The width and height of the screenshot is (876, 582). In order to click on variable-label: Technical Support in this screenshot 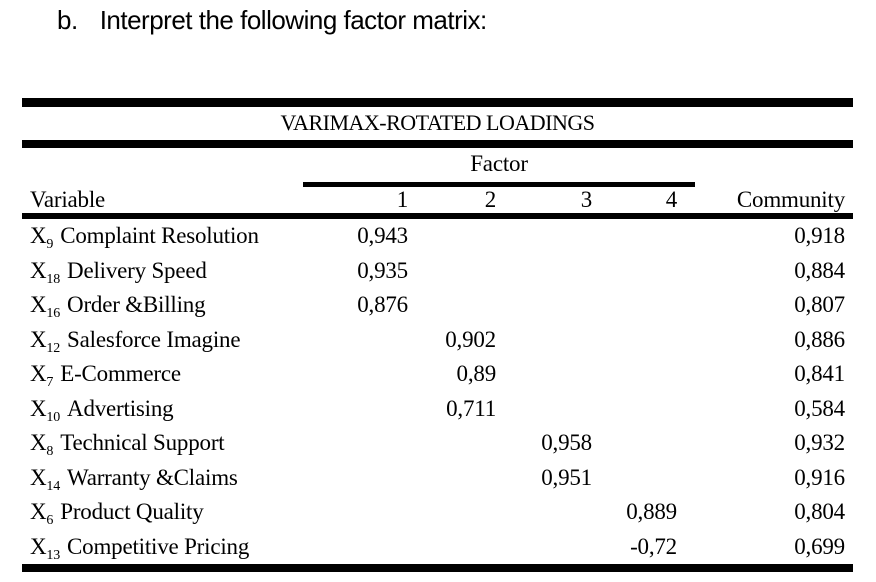, I will do `click(142, 442)`.